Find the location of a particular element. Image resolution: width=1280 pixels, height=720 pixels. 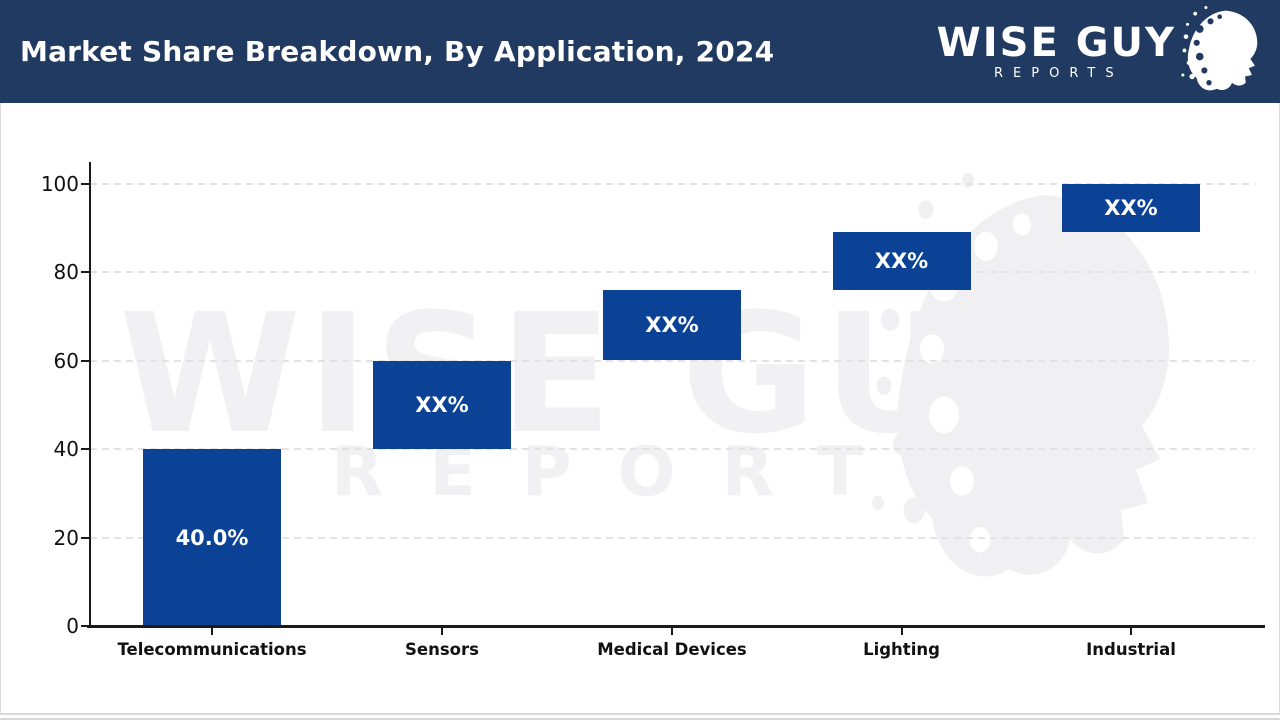

x-axis-label: Telecommunications is located at coordinates (212, 649).